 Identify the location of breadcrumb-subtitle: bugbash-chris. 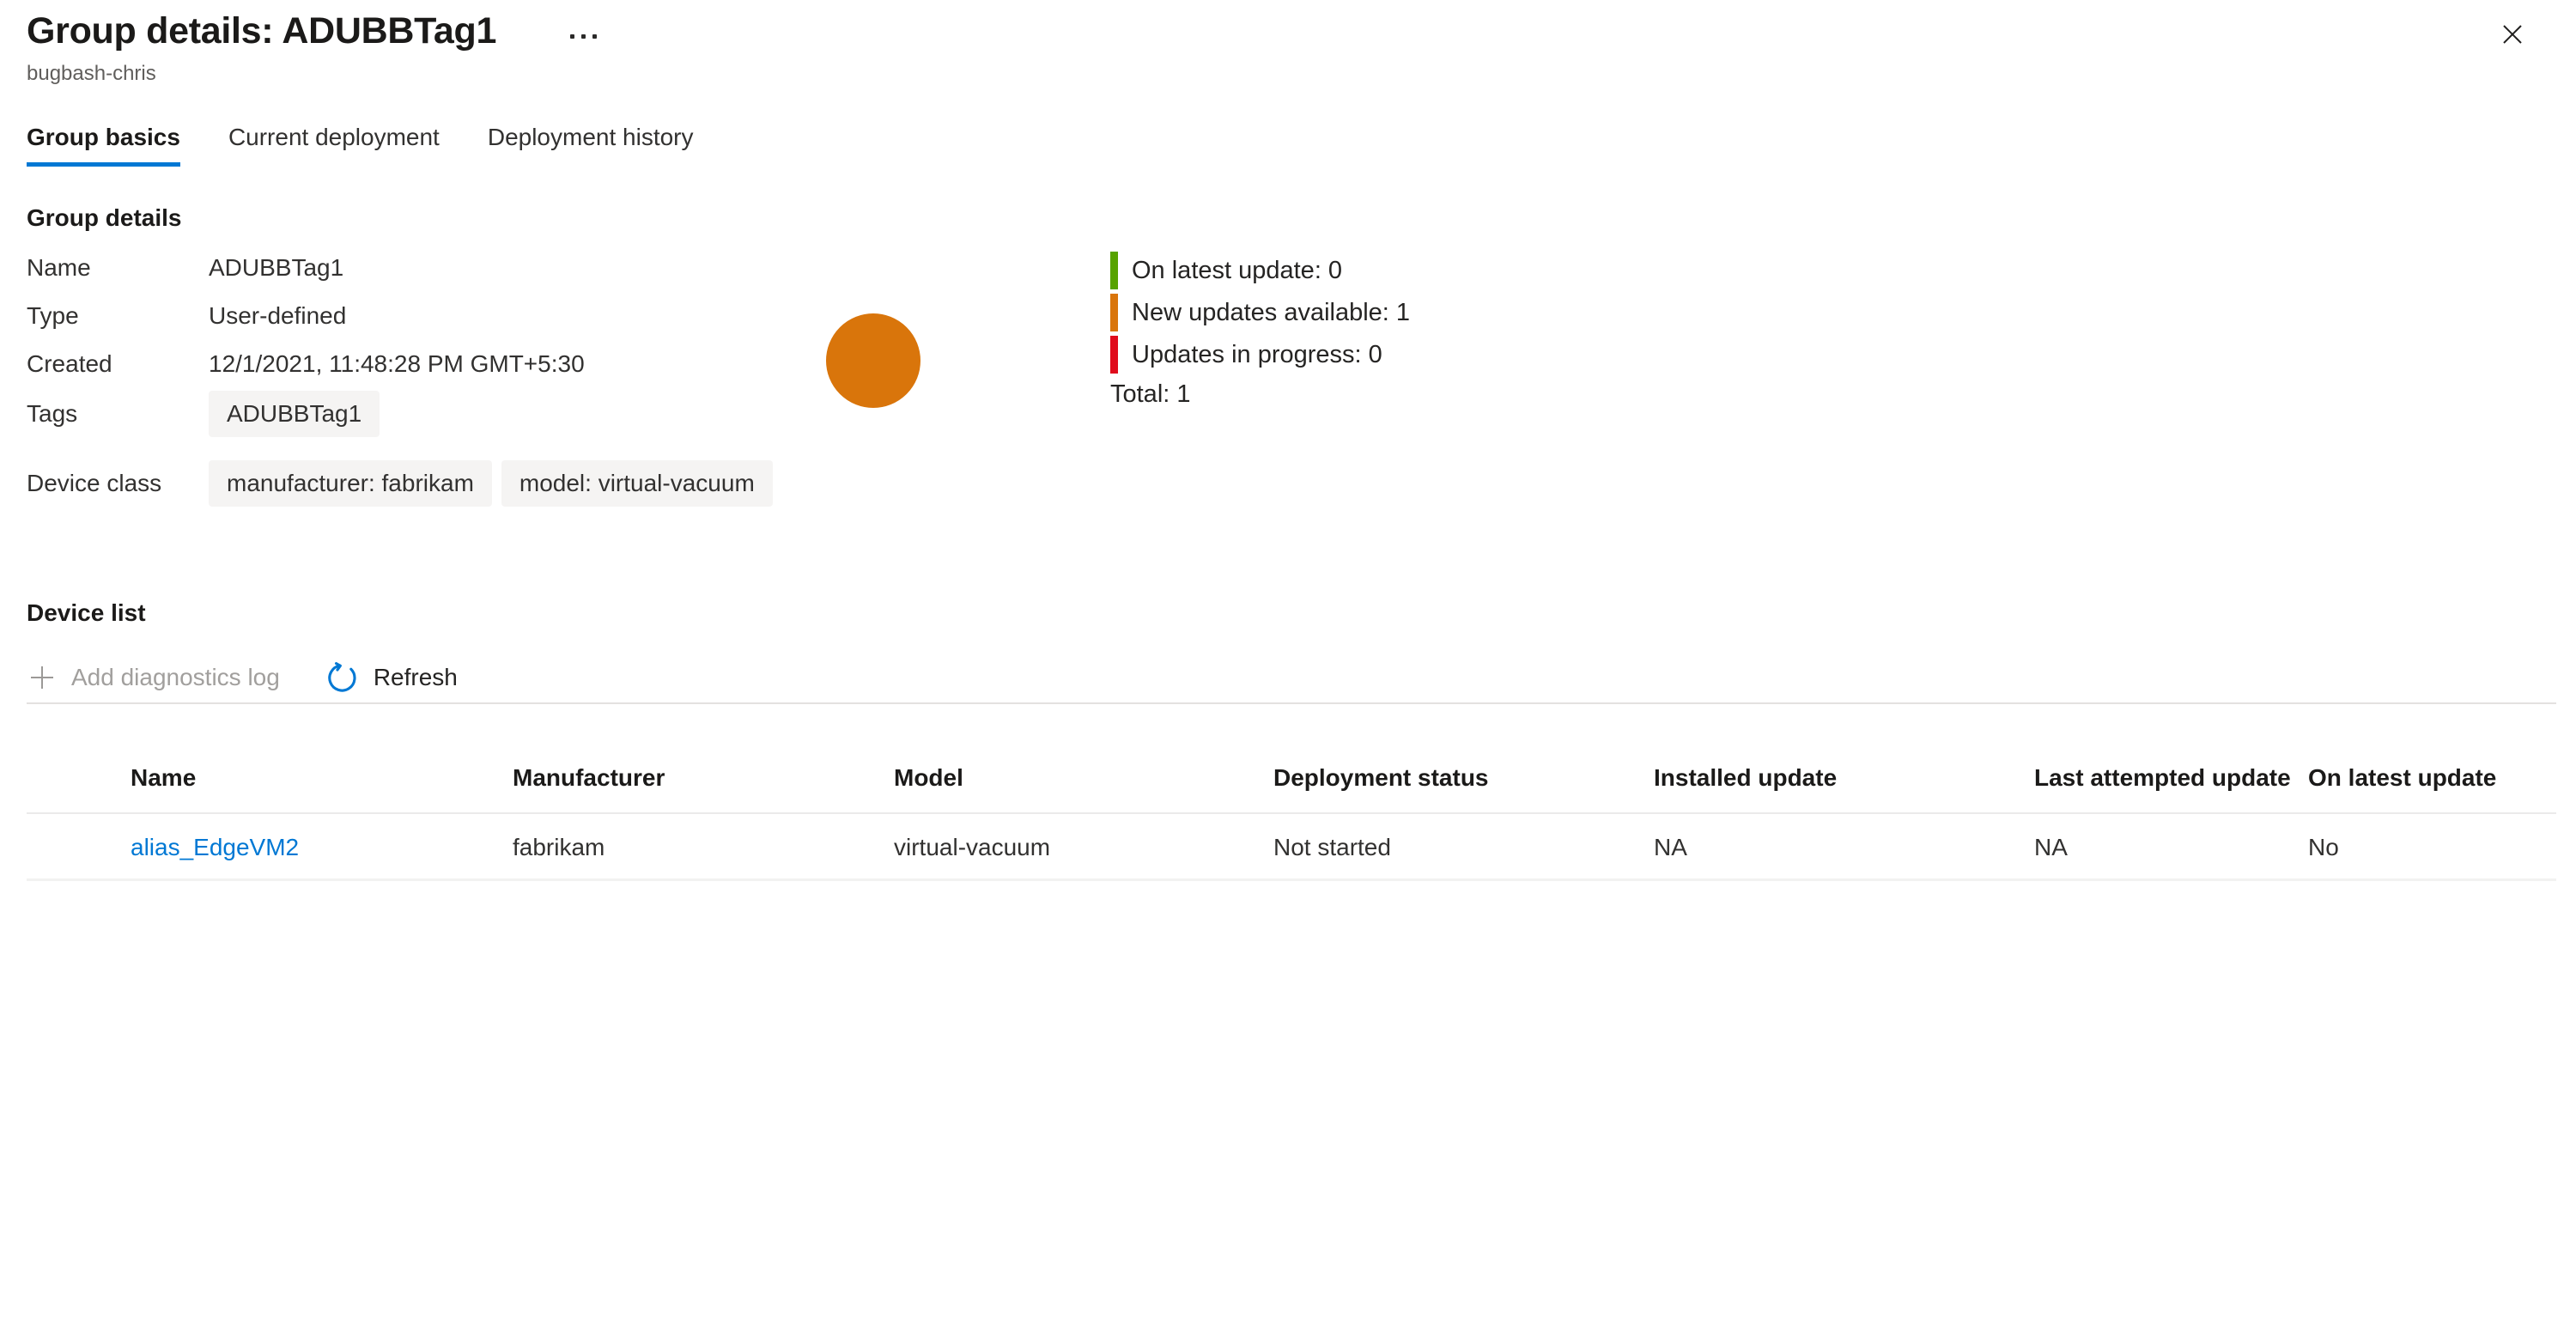
(91, 73).